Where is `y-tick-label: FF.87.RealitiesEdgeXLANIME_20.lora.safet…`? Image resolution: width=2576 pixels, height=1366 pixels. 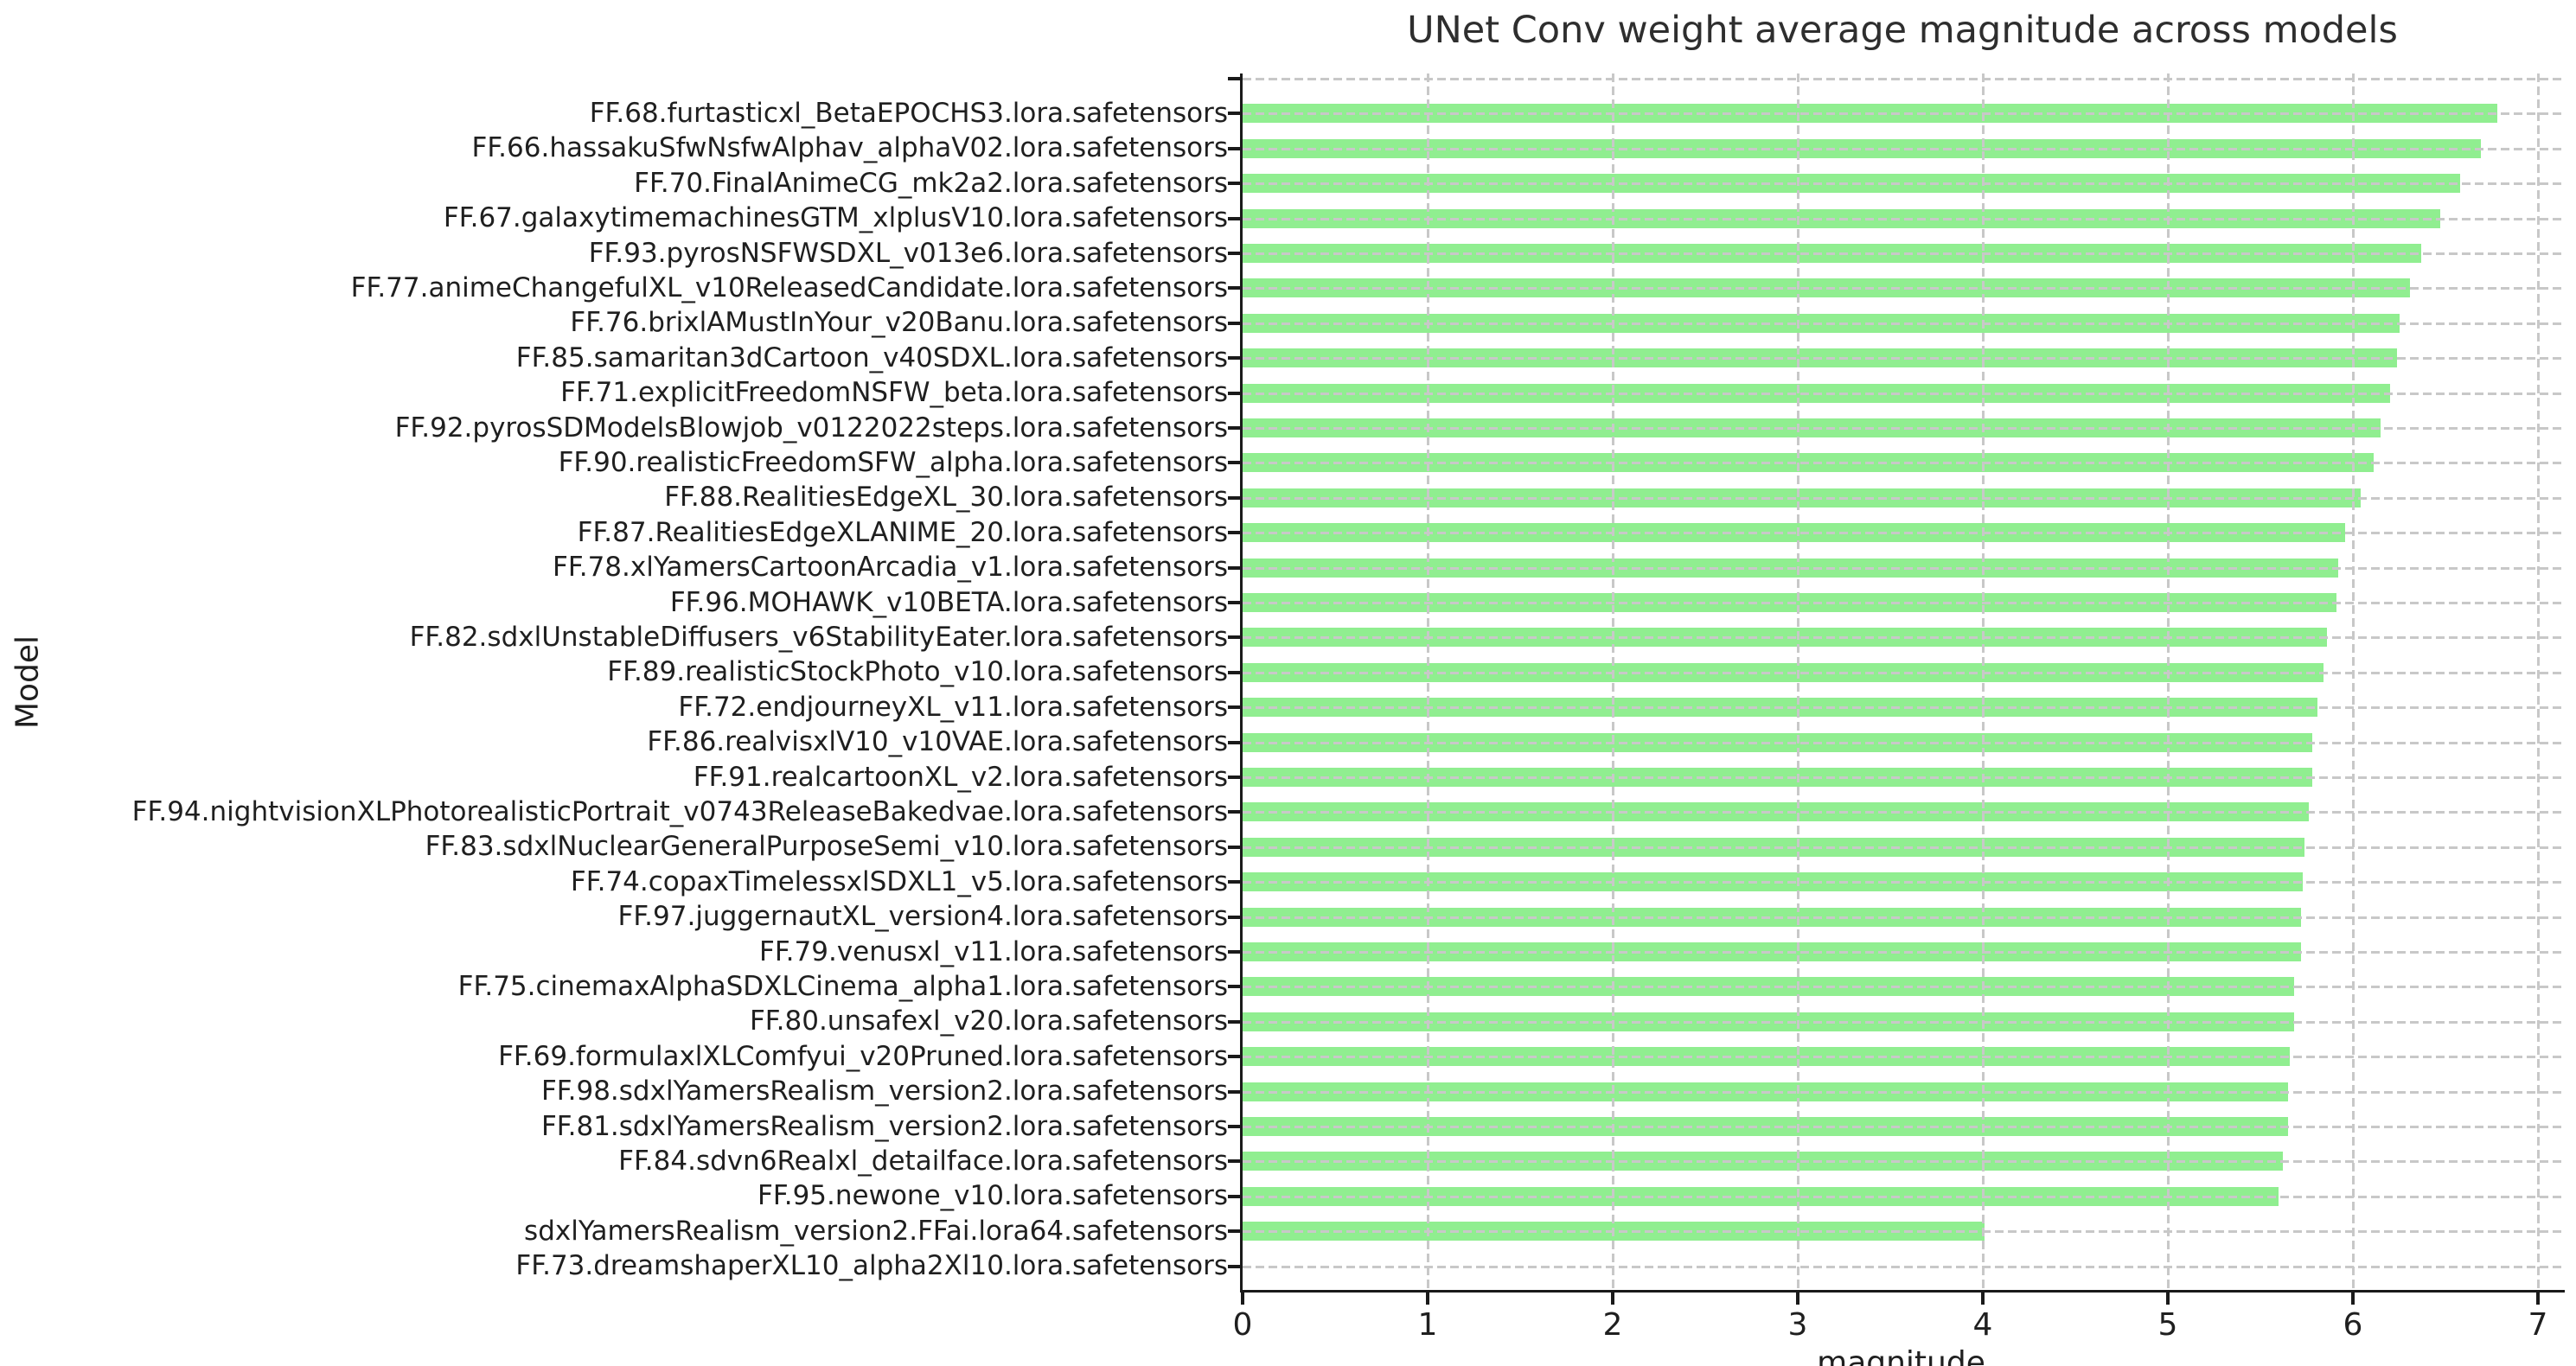
y-tick-label: FF.87.RealitiesEdgeXLANIME_20.lora.safet… is located at coordinates (903, 532).